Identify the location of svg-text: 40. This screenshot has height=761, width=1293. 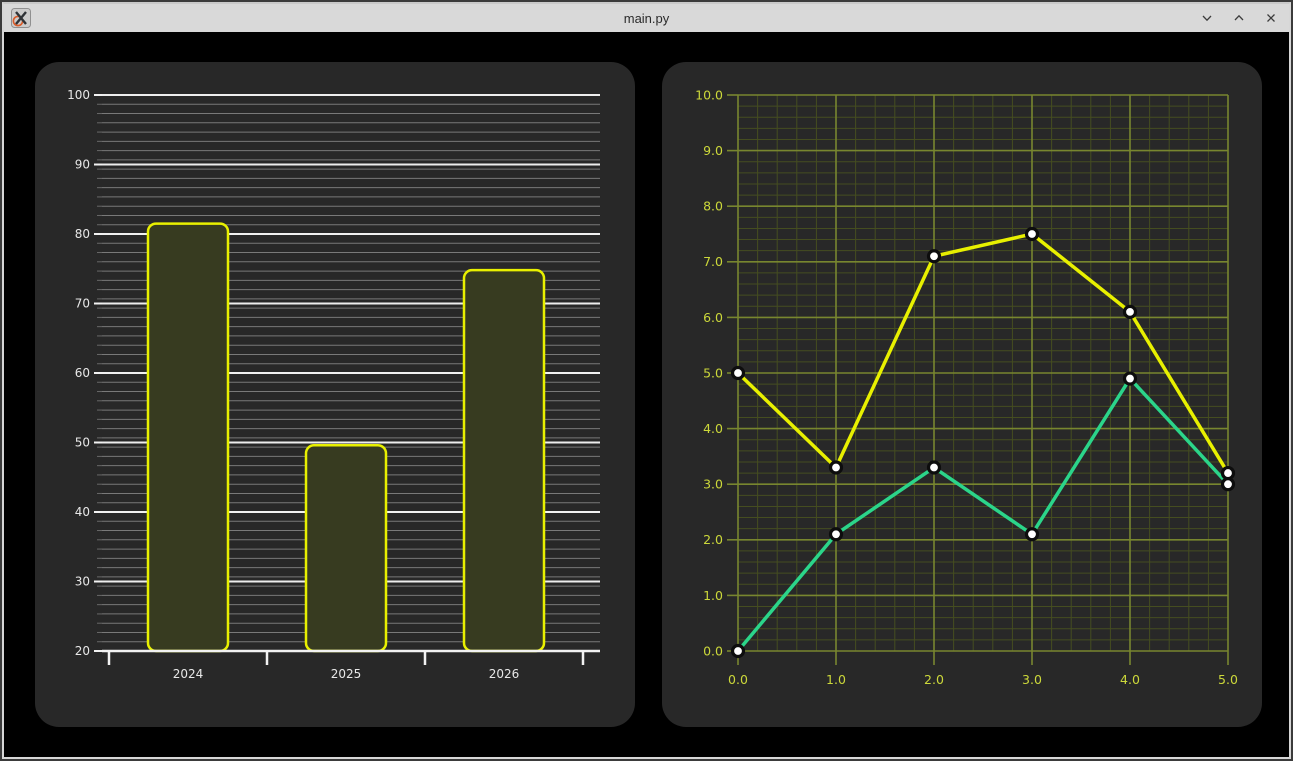
(82, 512).